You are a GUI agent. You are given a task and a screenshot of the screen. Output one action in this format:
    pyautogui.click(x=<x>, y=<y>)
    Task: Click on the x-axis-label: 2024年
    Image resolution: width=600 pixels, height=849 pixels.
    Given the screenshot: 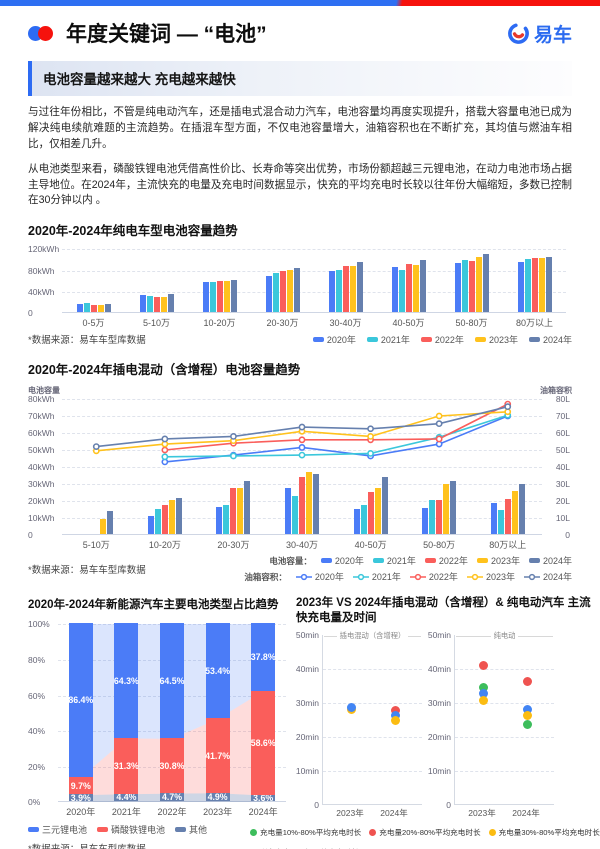 What is the action you would take?
    pyautogui.click(x=263, y=812)
    